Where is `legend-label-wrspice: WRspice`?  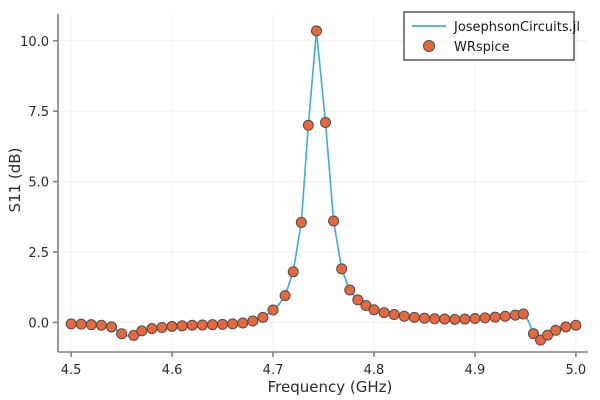 legend-label-wrspice: WRspice is located at coordinates (482, 47).